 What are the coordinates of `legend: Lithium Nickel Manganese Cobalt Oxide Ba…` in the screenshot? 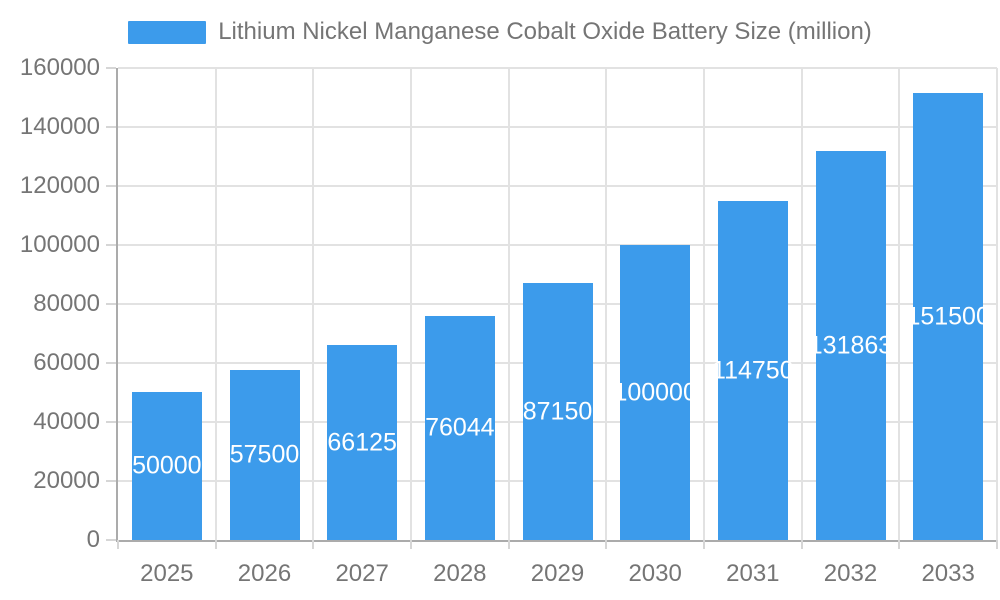 It's located at (500, 32).